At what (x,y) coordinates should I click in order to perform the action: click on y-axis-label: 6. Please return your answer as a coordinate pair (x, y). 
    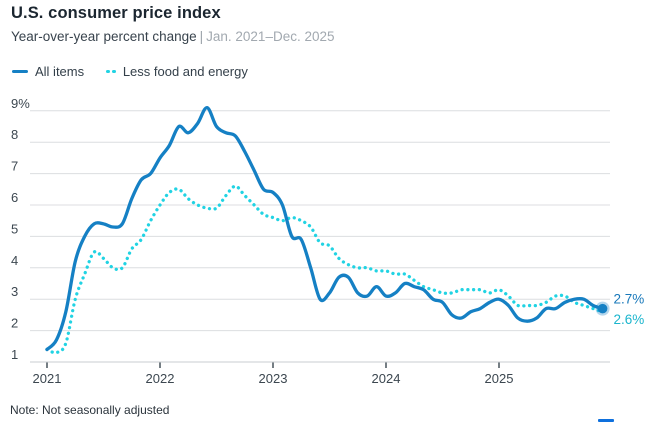
    Looking at the image, I should click on (14, 197).